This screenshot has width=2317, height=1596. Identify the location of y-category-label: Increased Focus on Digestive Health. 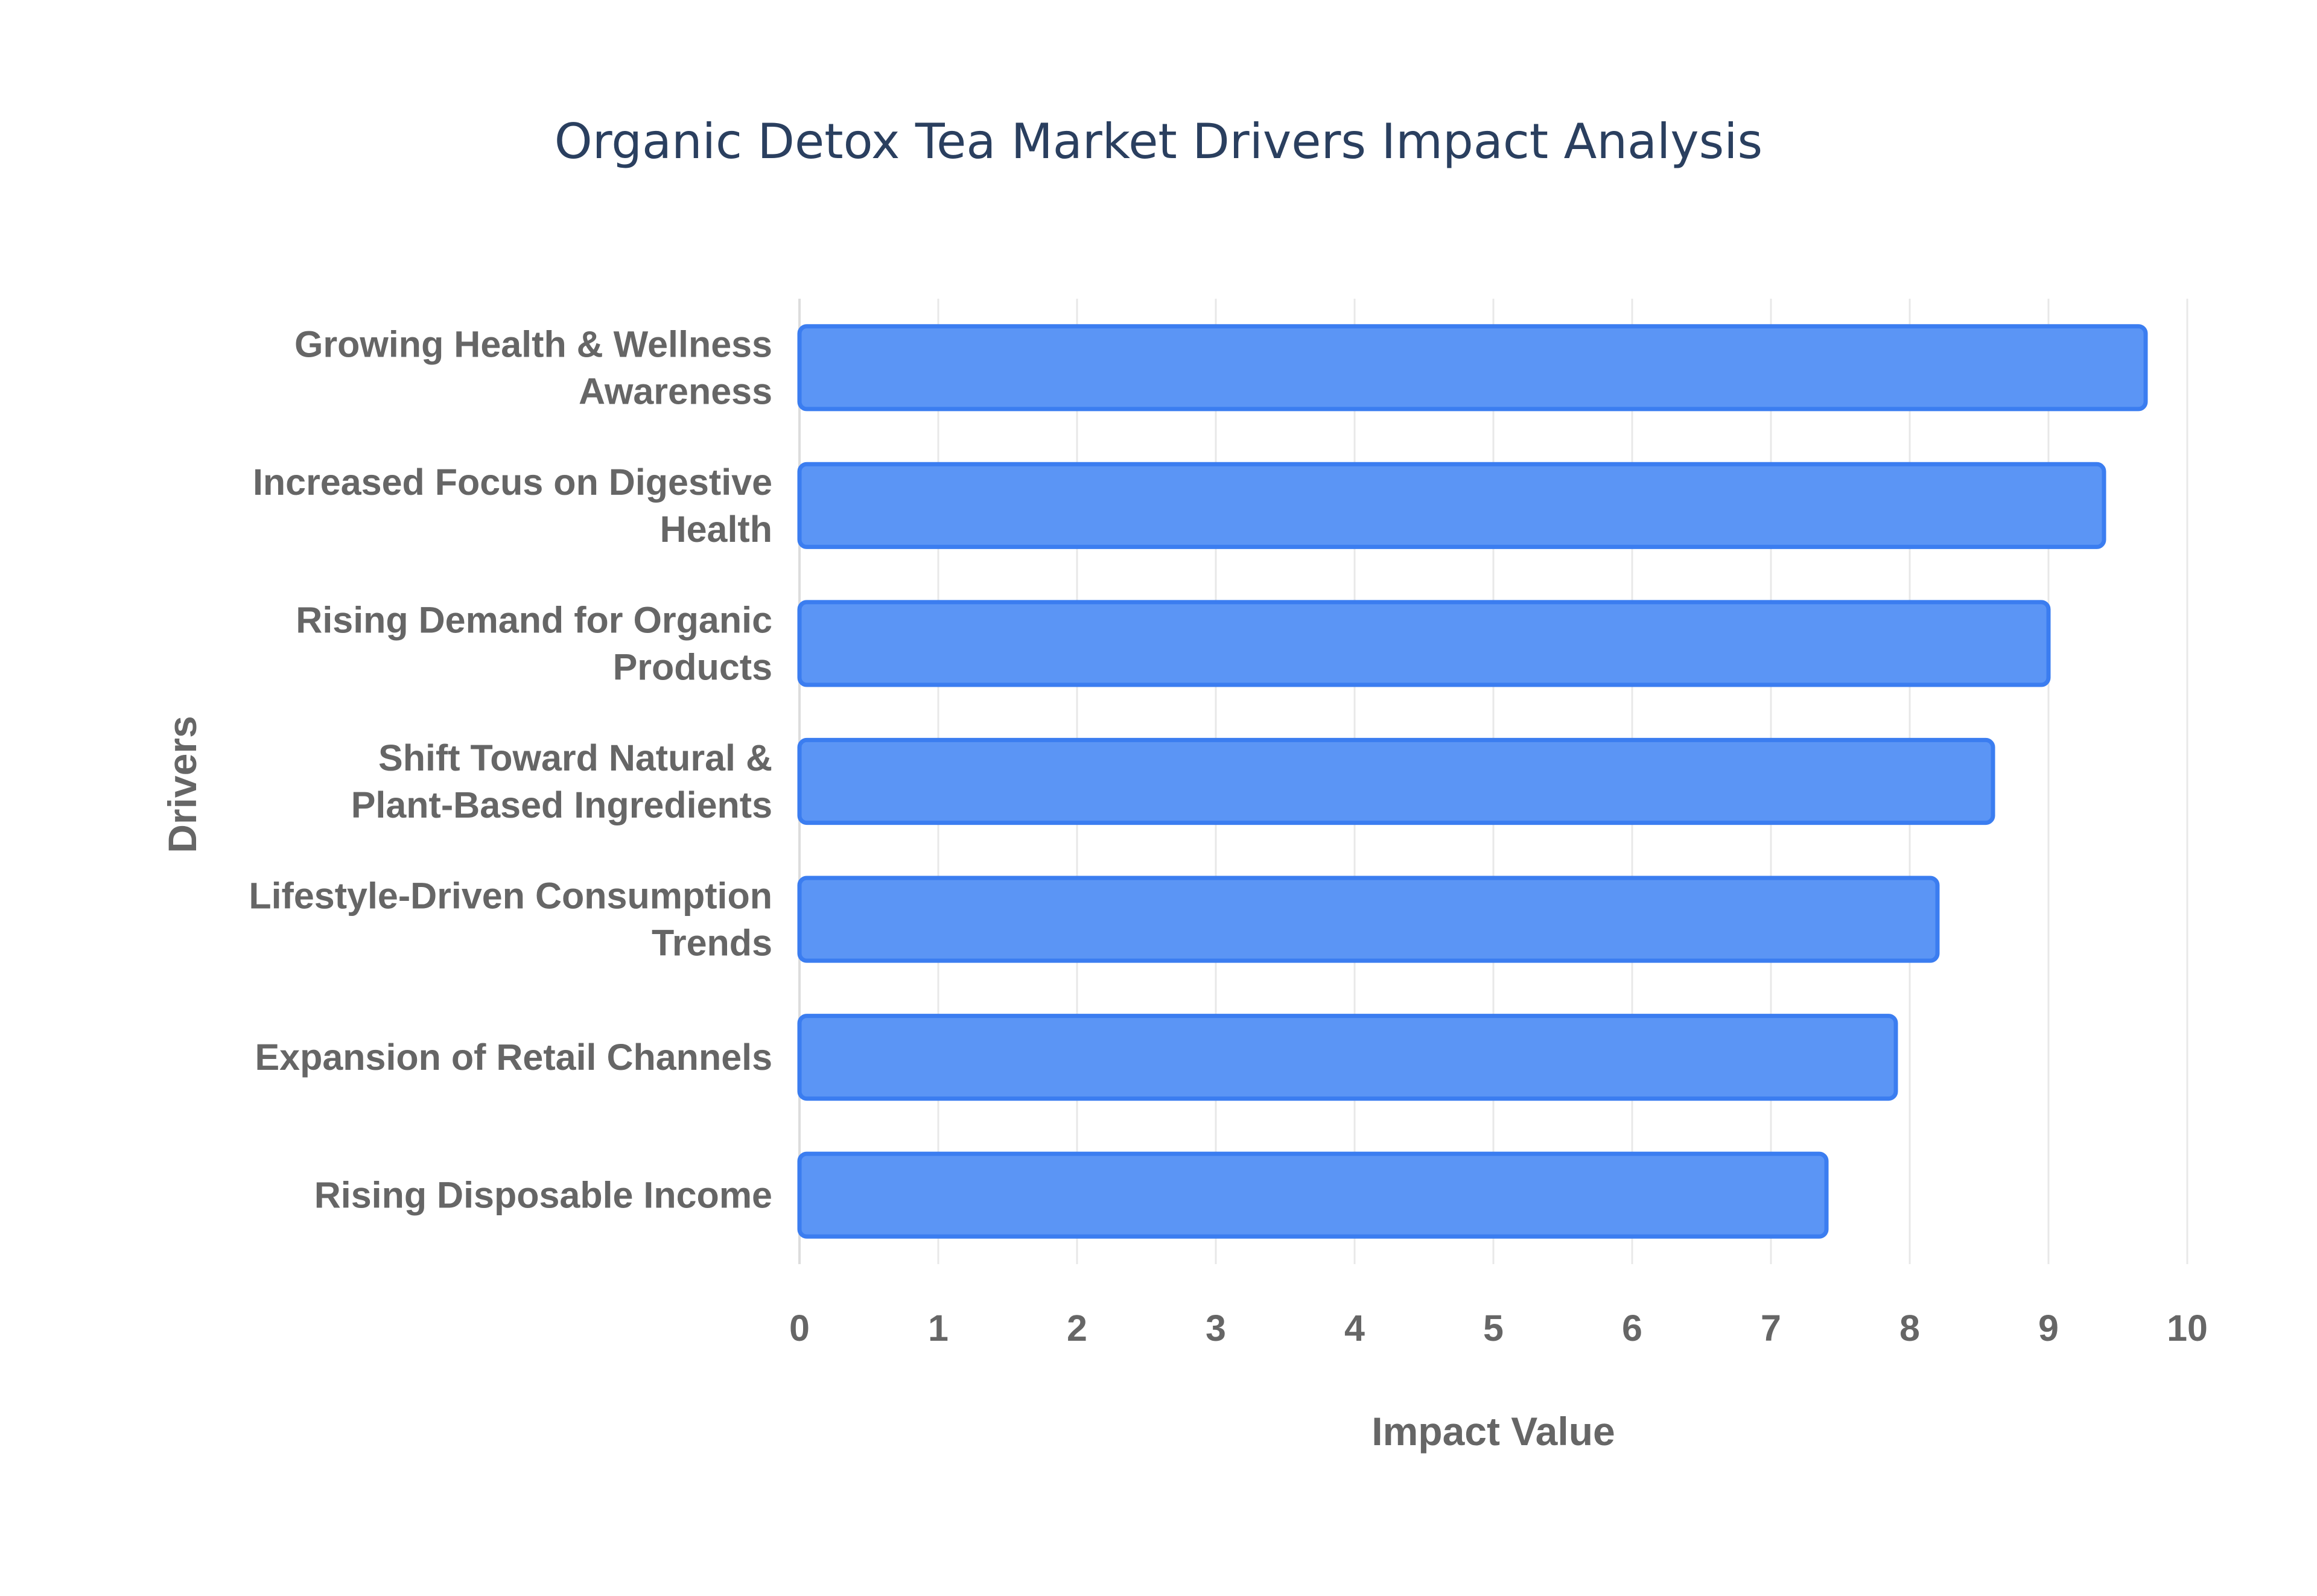
(512, 506).